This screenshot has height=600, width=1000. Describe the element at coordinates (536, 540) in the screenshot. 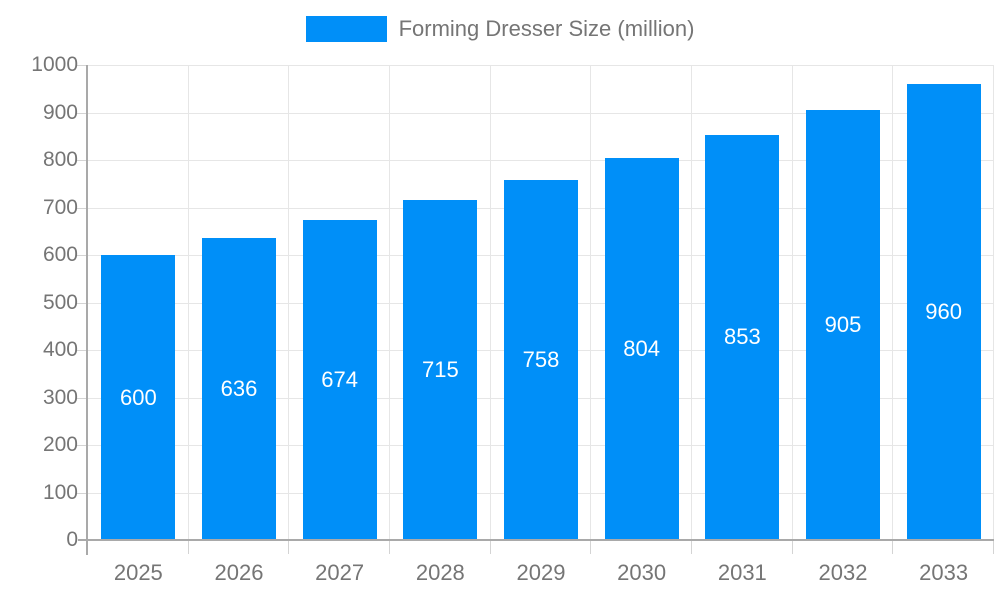

I see `x-axis-line` at that location.